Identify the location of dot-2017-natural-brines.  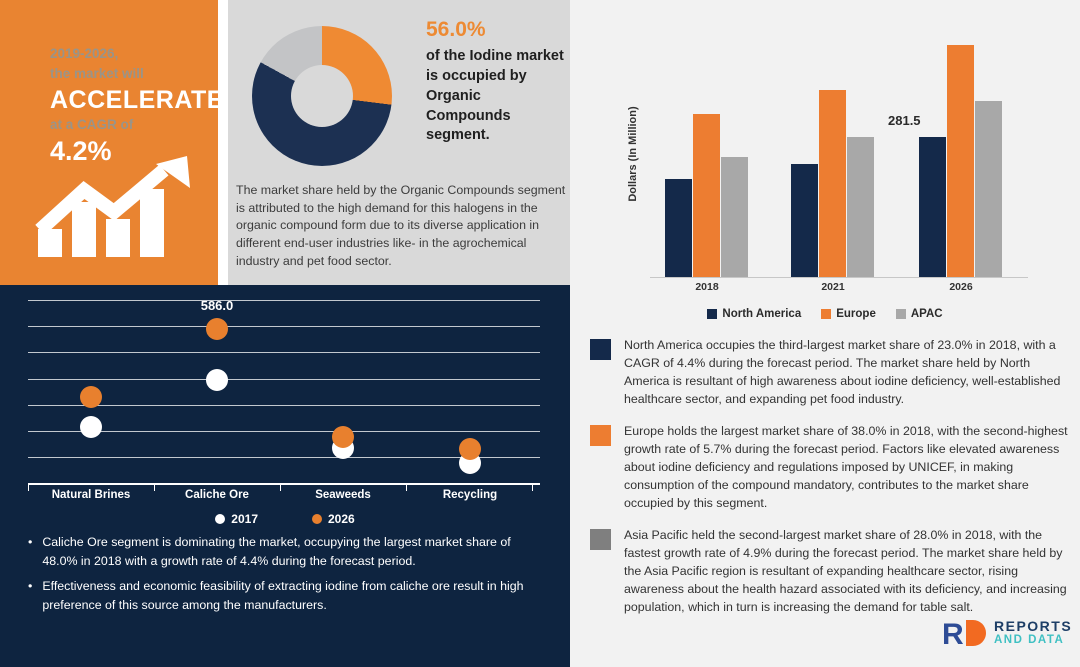
(91, 427).